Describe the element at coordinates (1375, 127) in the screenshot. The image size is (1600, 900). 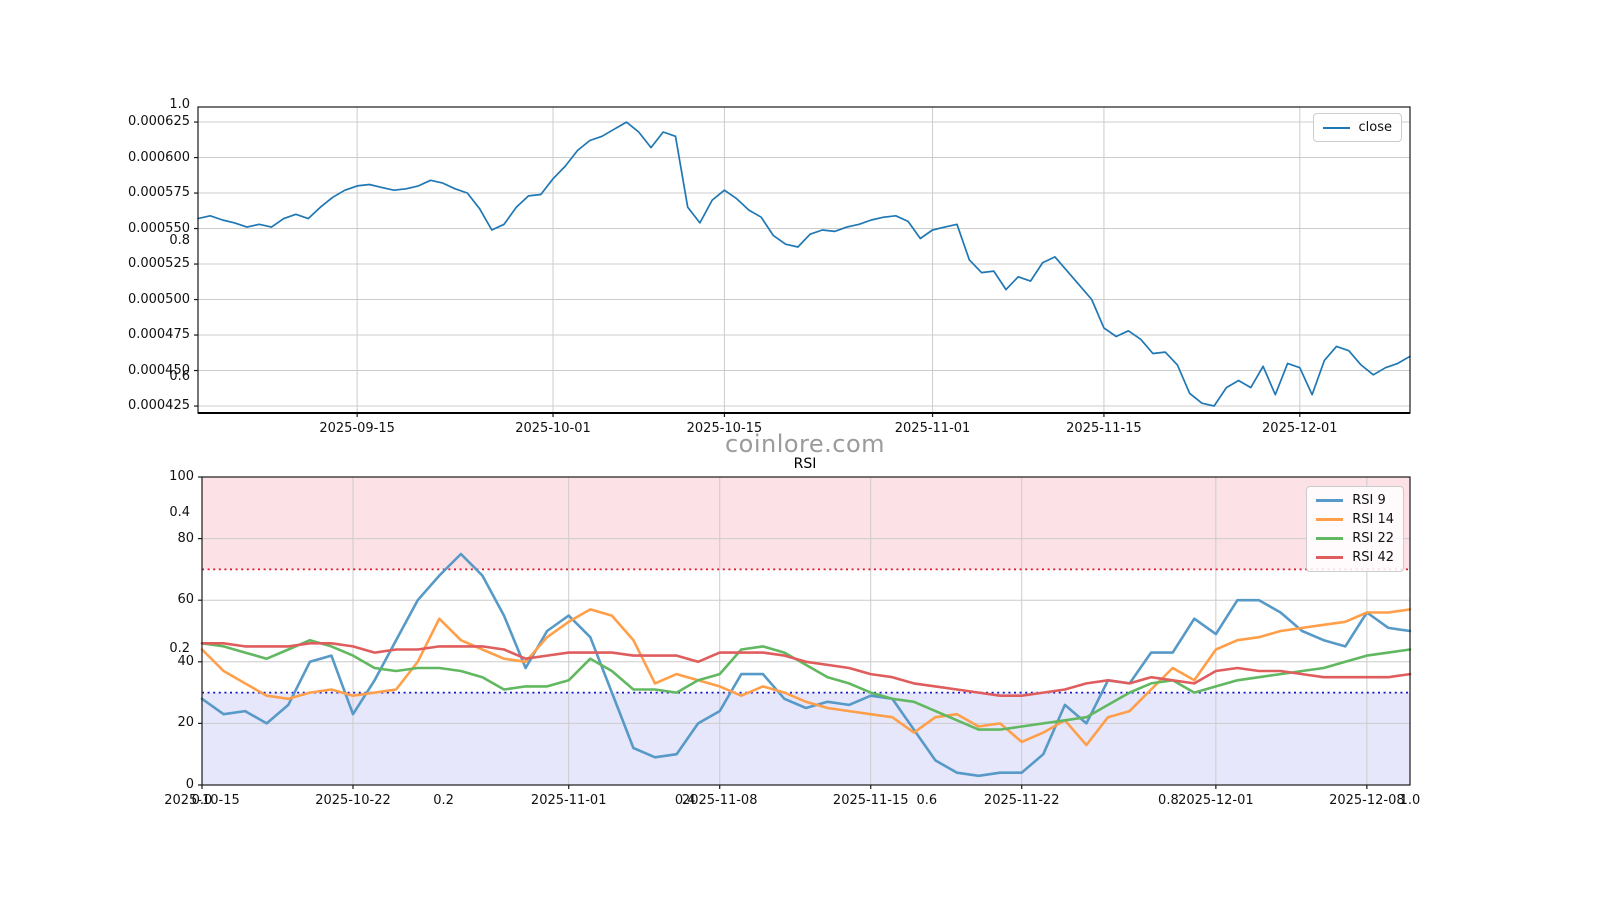
I see `legend-label: close` at that location.